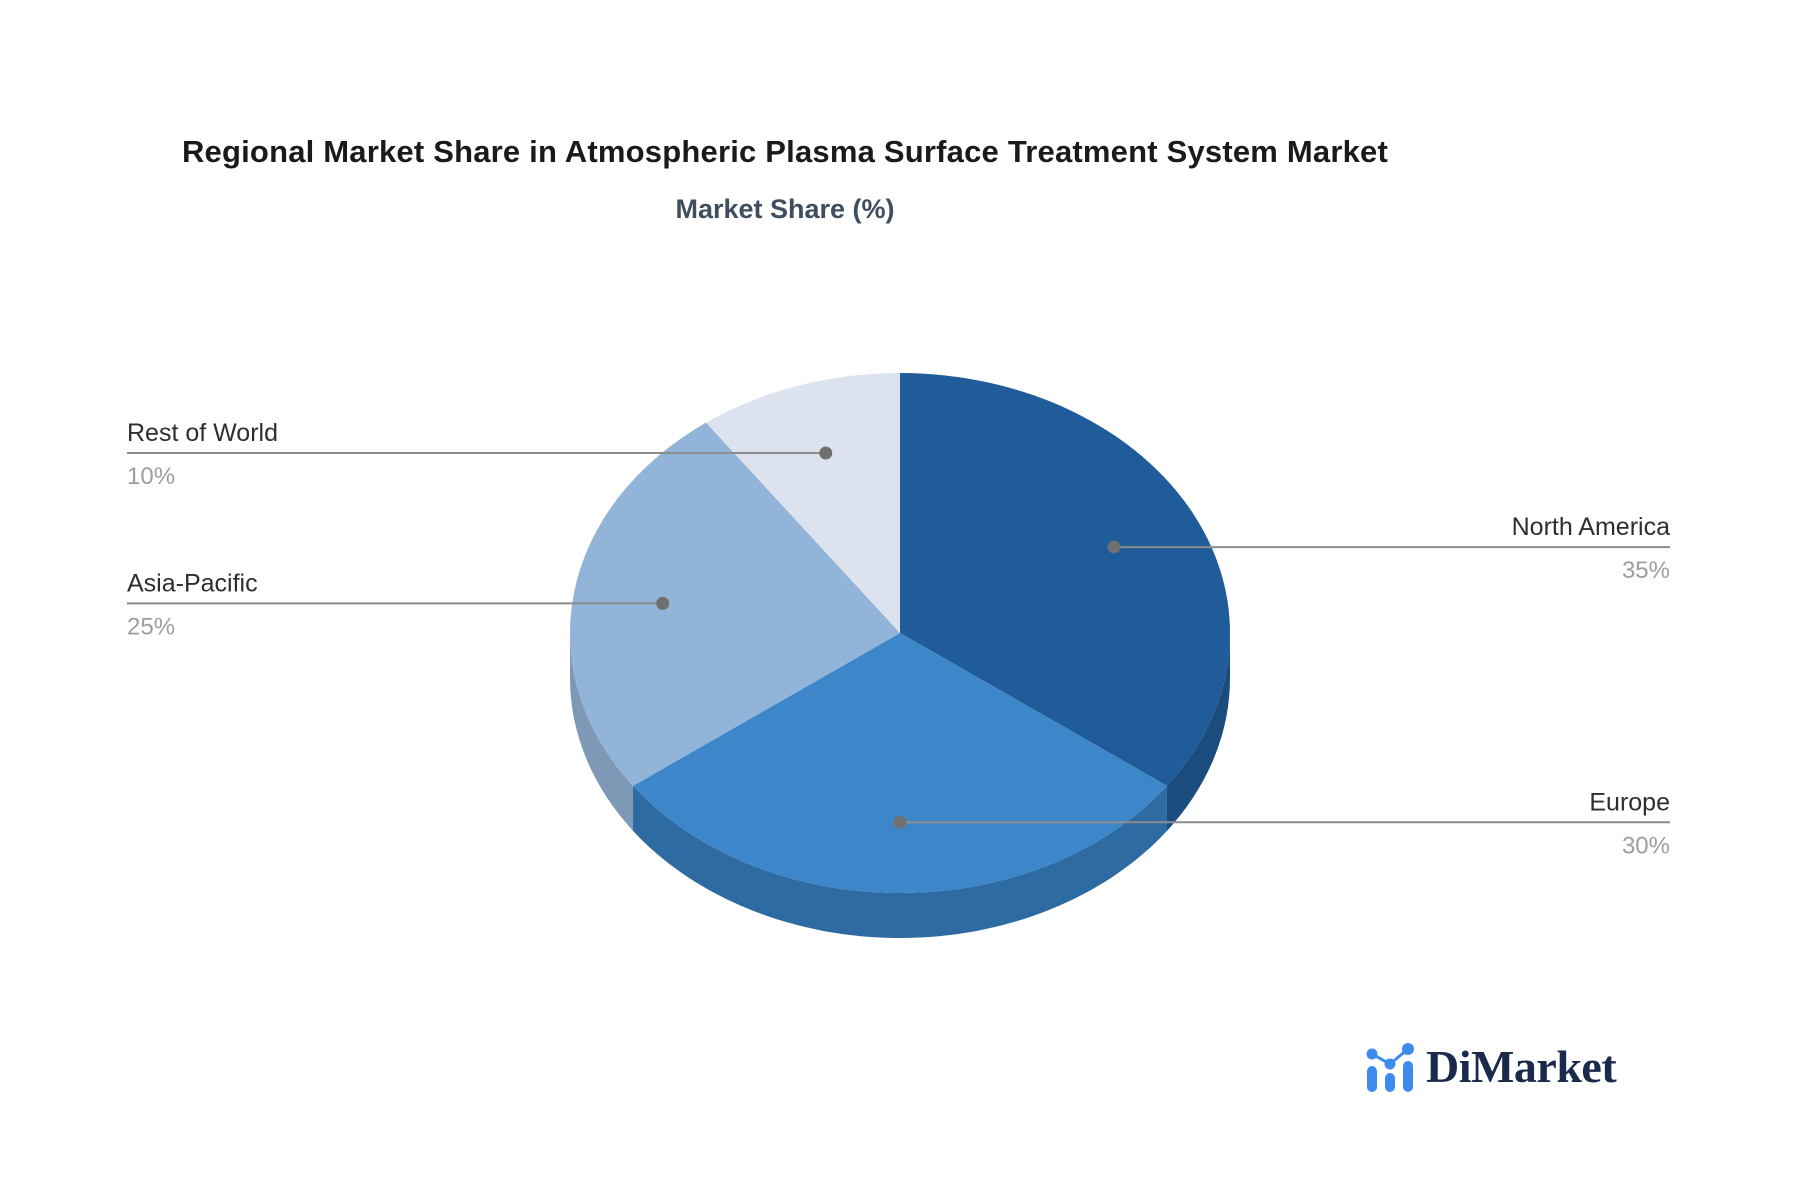  Describe the element at coordinates (1646, 845) in the screenshot. I see `slice-value-europe: 30%` at that location.